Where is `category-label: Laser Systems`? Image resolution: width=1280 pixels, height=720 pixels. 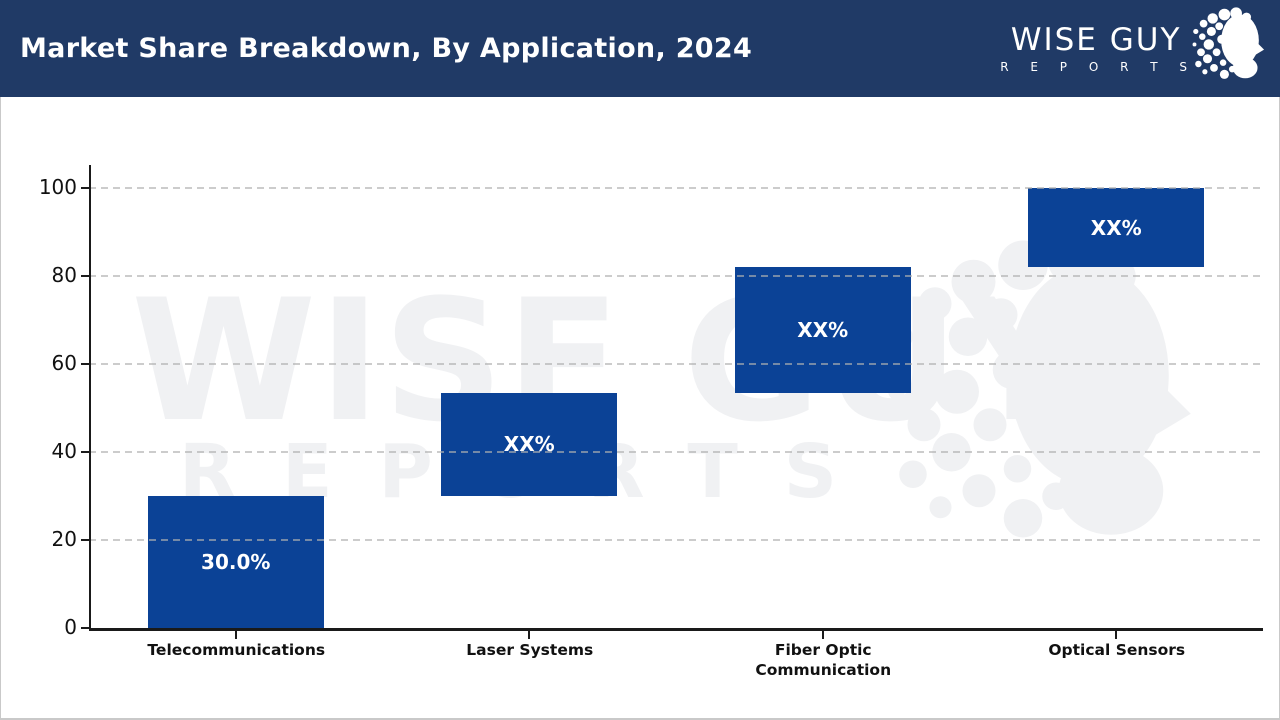 category-label: Laser Systems is located at coordinates (530, 650).